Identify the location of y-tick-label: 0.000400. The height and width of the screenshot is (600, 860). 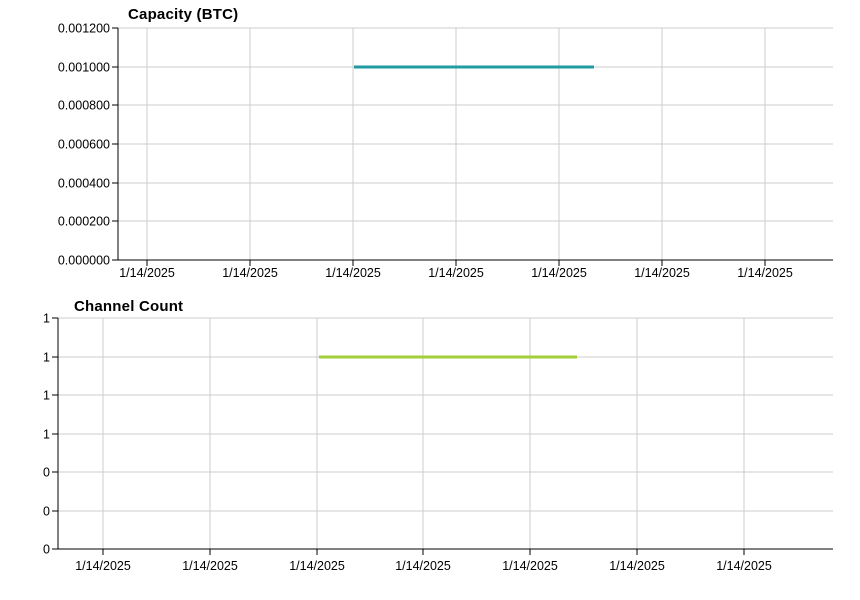
(84, 184).